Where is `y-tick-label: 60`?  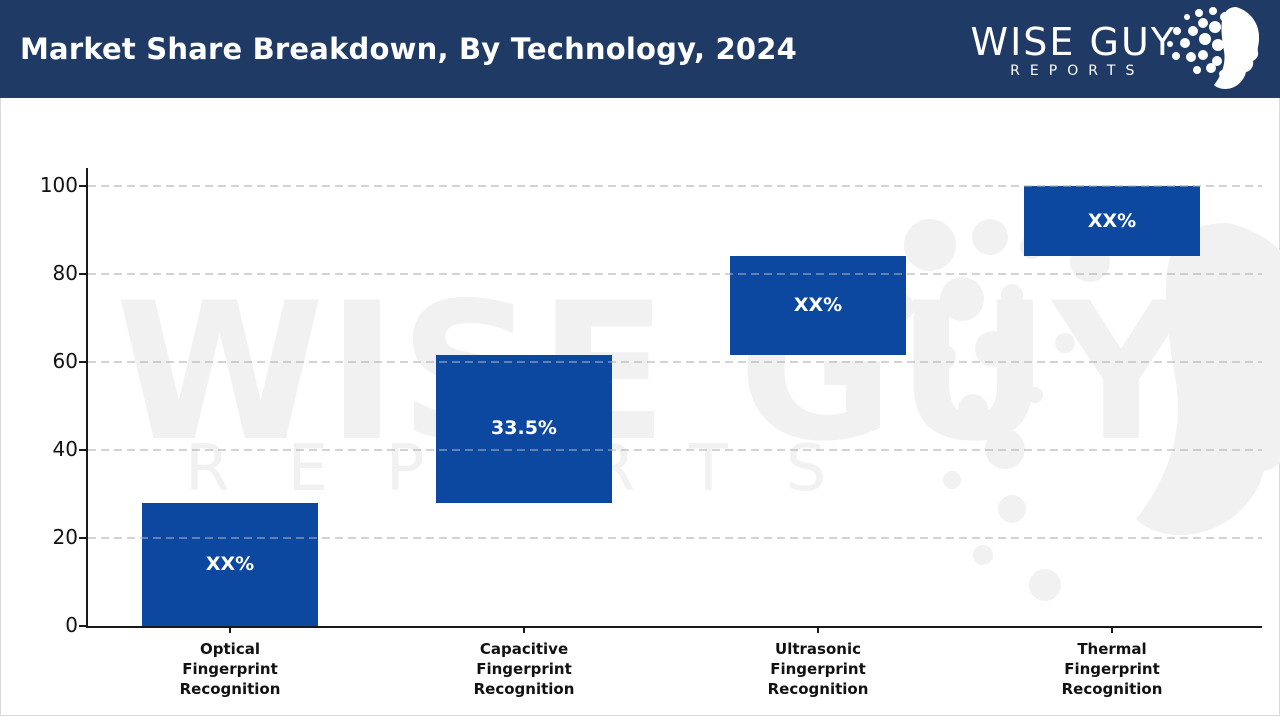 y-tick-label: 60 is located at coordinates (65, 361).